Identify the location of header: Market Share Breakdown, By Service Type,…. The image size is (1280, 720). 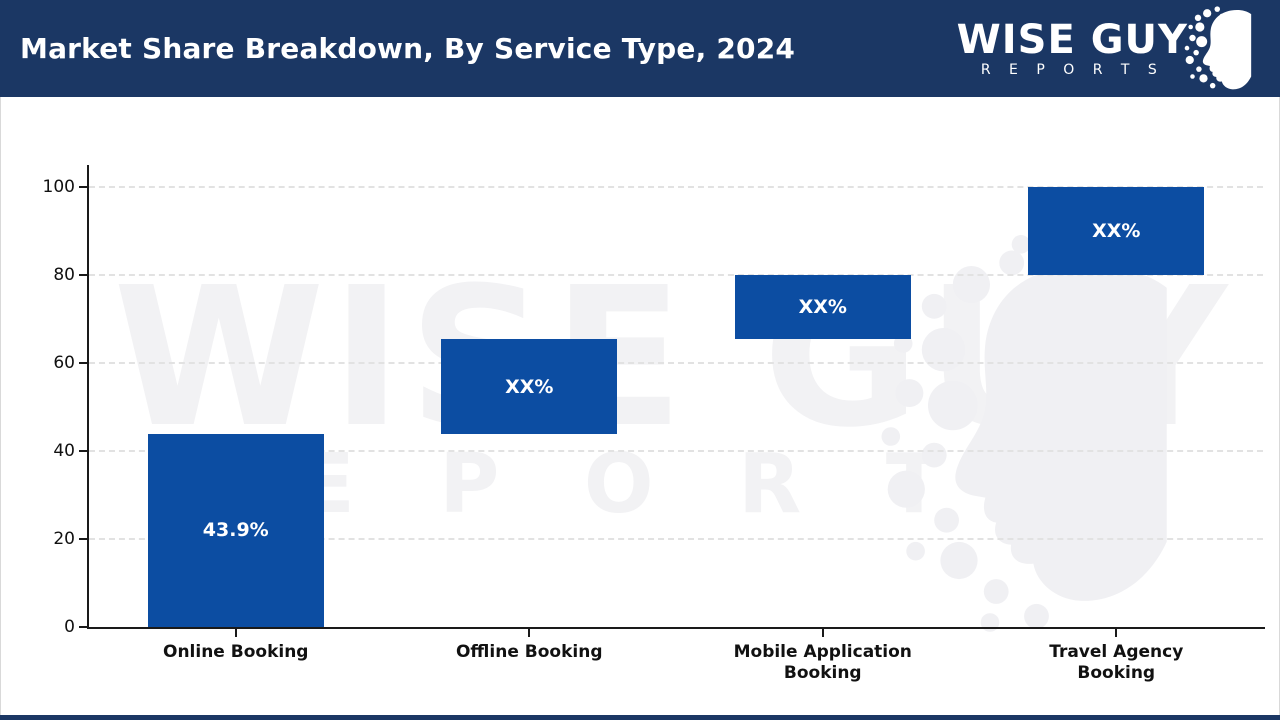
(640, 48).